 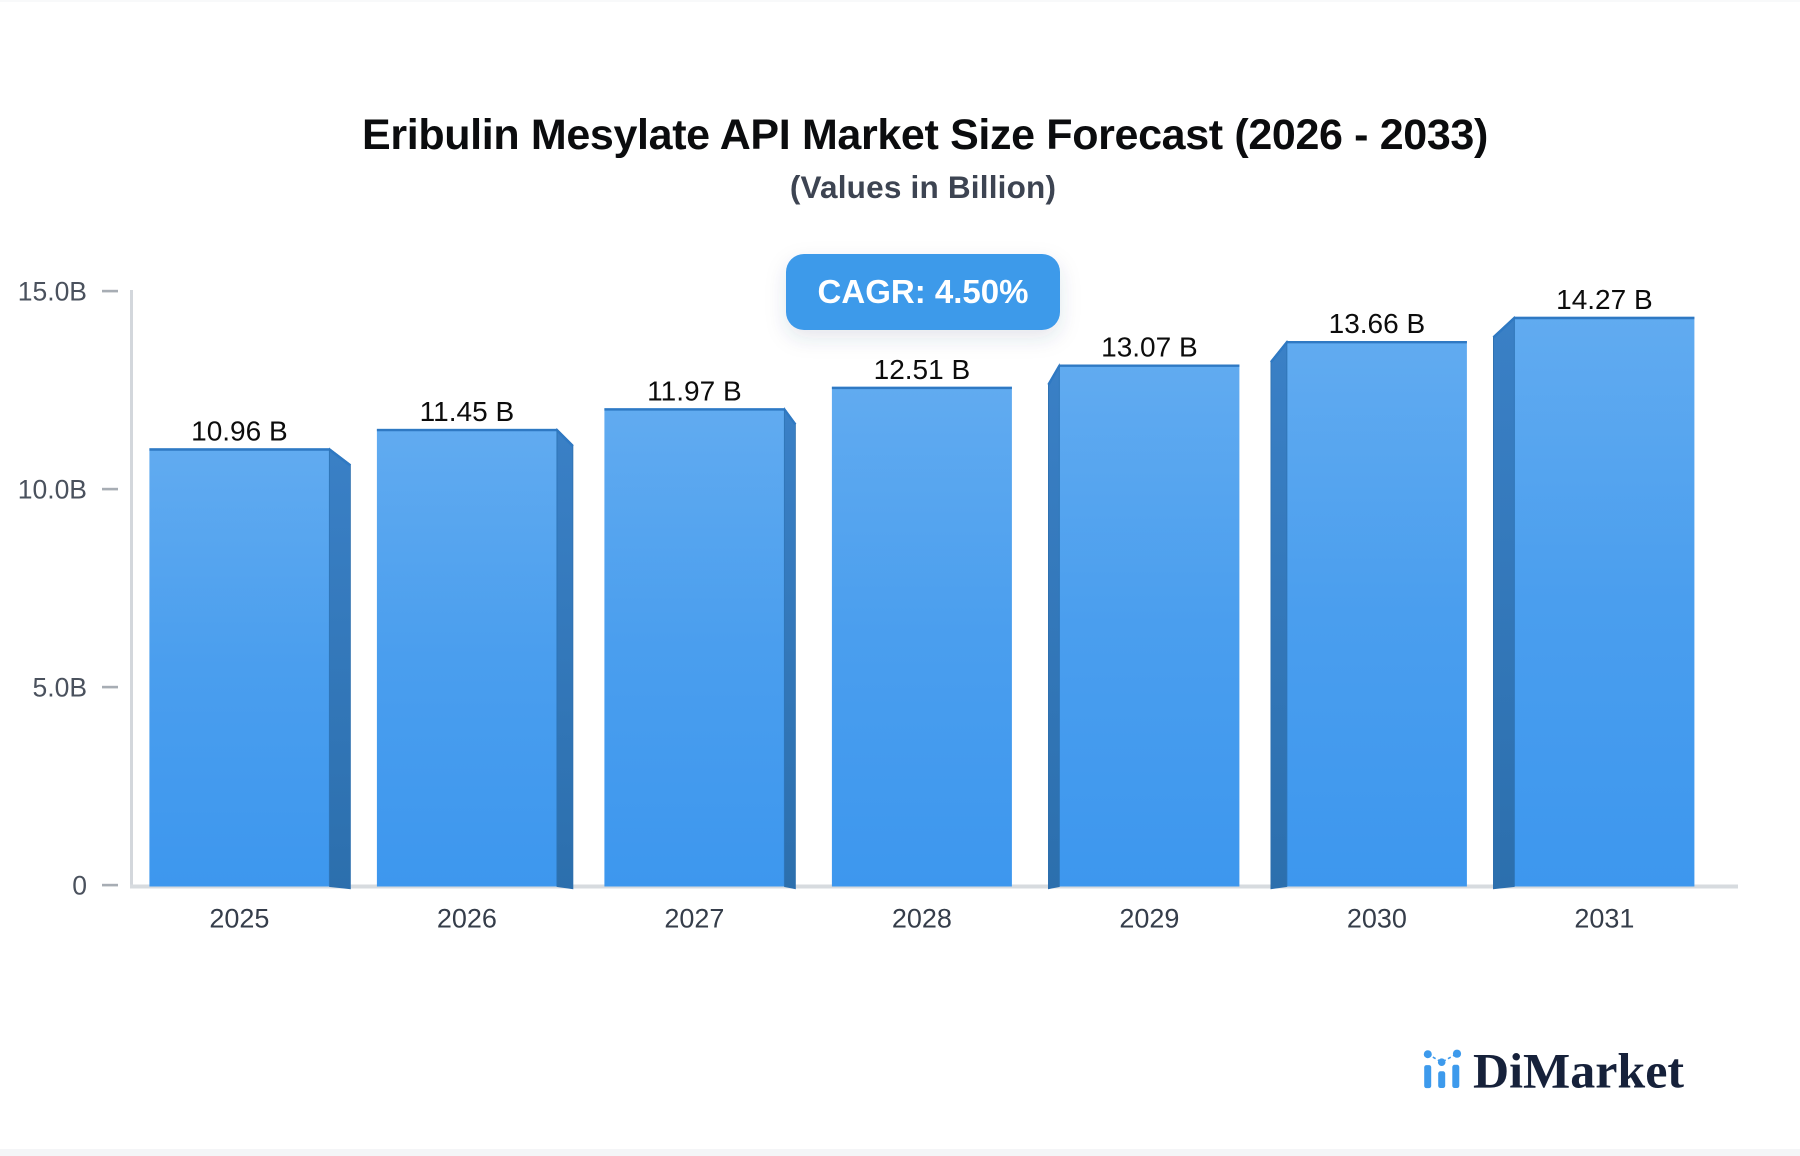 What do you see at coordinates (1377, 323) in the screenshot?
I see `svg-text: 13.66 B` at bounding box center [1377, 323].